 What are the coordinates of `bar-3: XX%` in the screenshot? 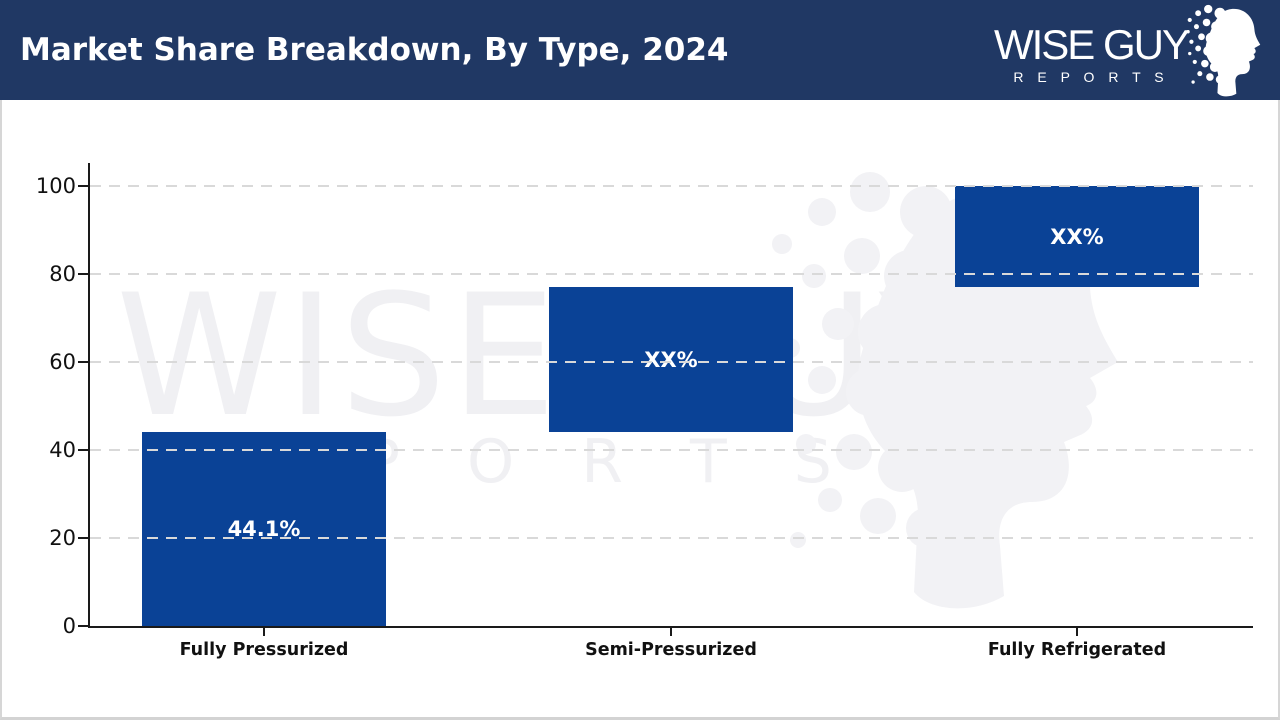 It's located at (1077, 237).